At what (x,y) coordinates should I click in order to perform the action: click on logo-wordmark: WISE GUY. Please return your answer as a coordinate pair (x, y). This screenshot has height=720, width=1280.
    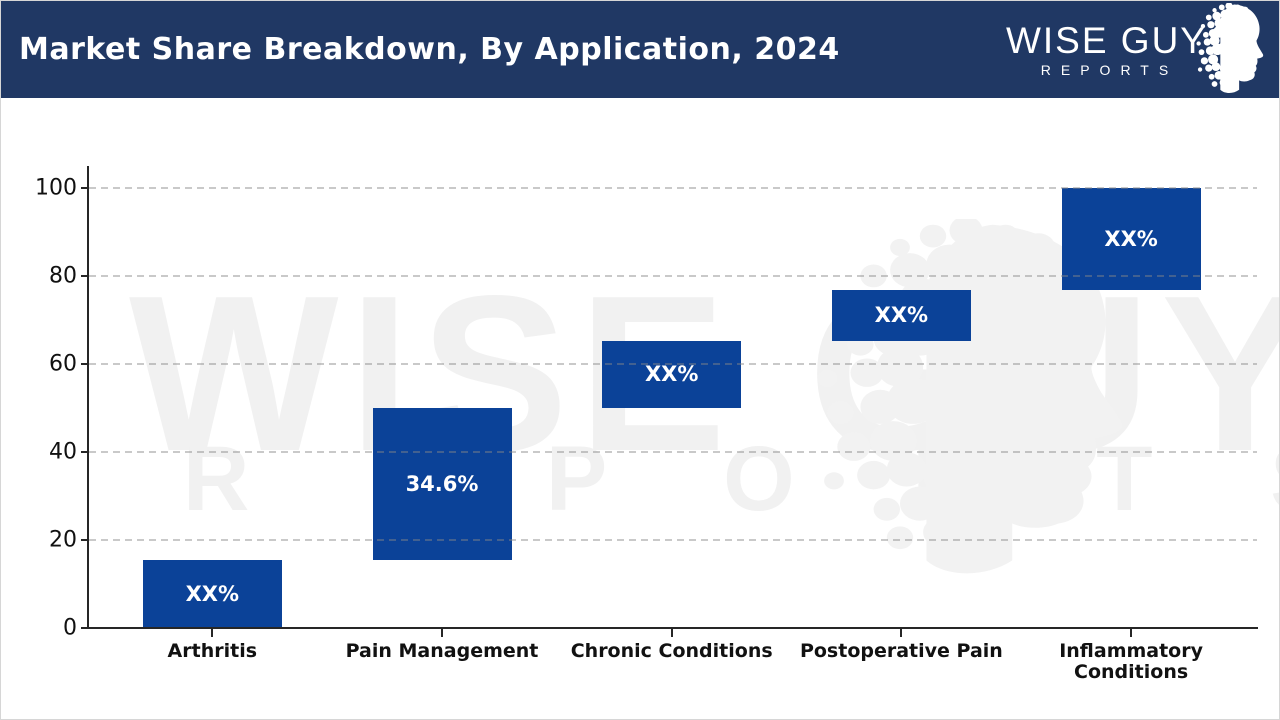
    Looking at the image, I should click on (1106, 40).